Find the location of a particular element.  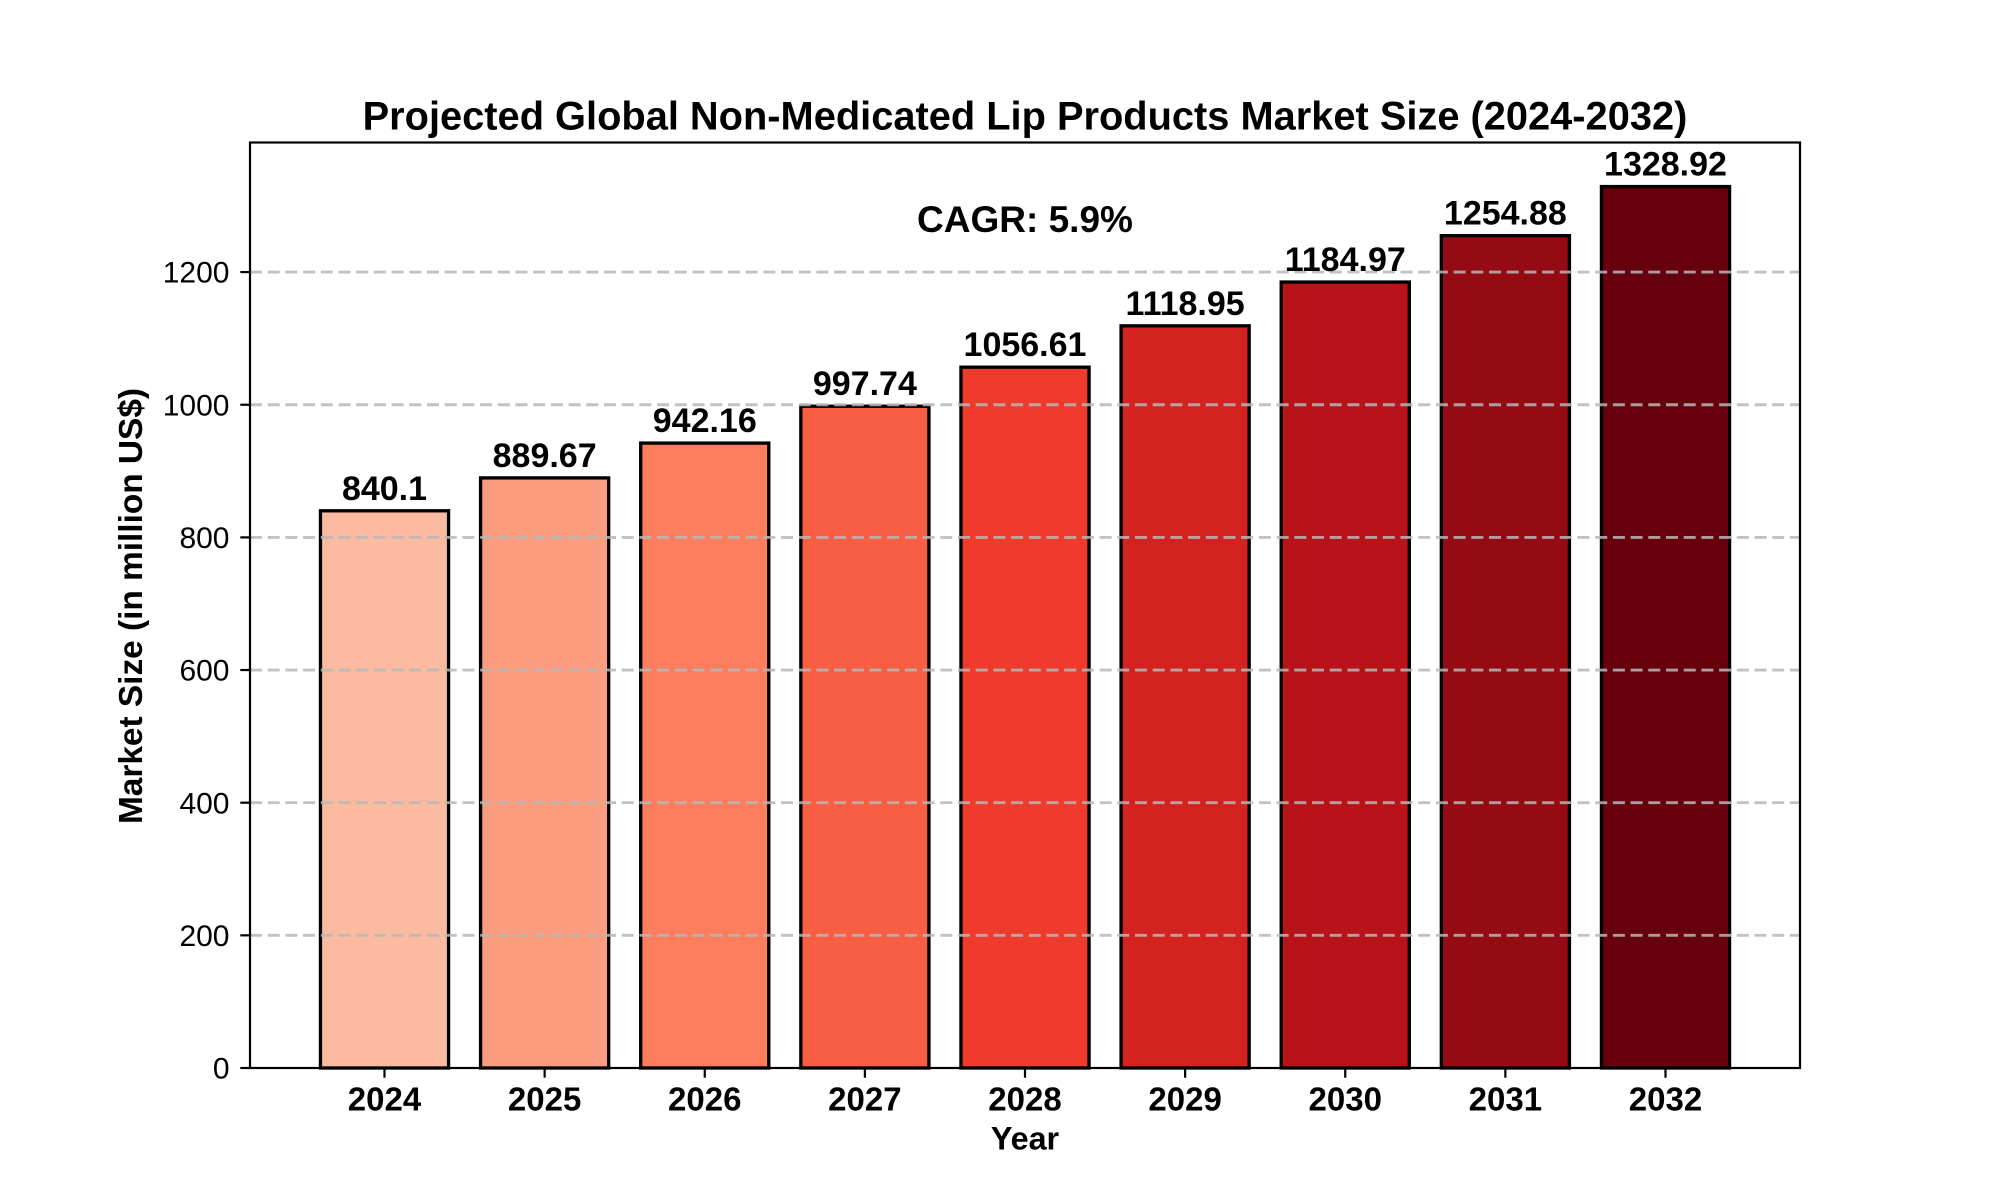

svg-text: 2026 is located at coordinates (704, 1099).